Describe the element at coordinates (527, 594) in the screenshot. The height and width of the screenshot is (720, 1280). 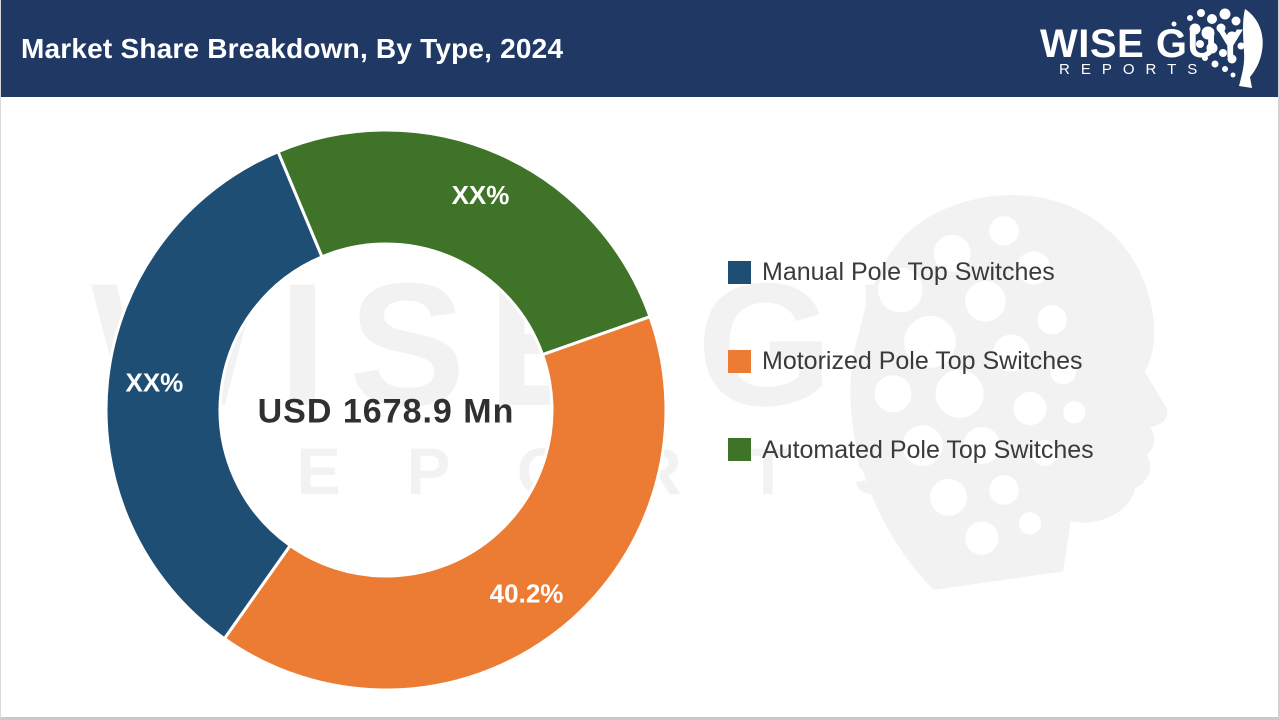
I see `segment-label: 40.2%` at that location.